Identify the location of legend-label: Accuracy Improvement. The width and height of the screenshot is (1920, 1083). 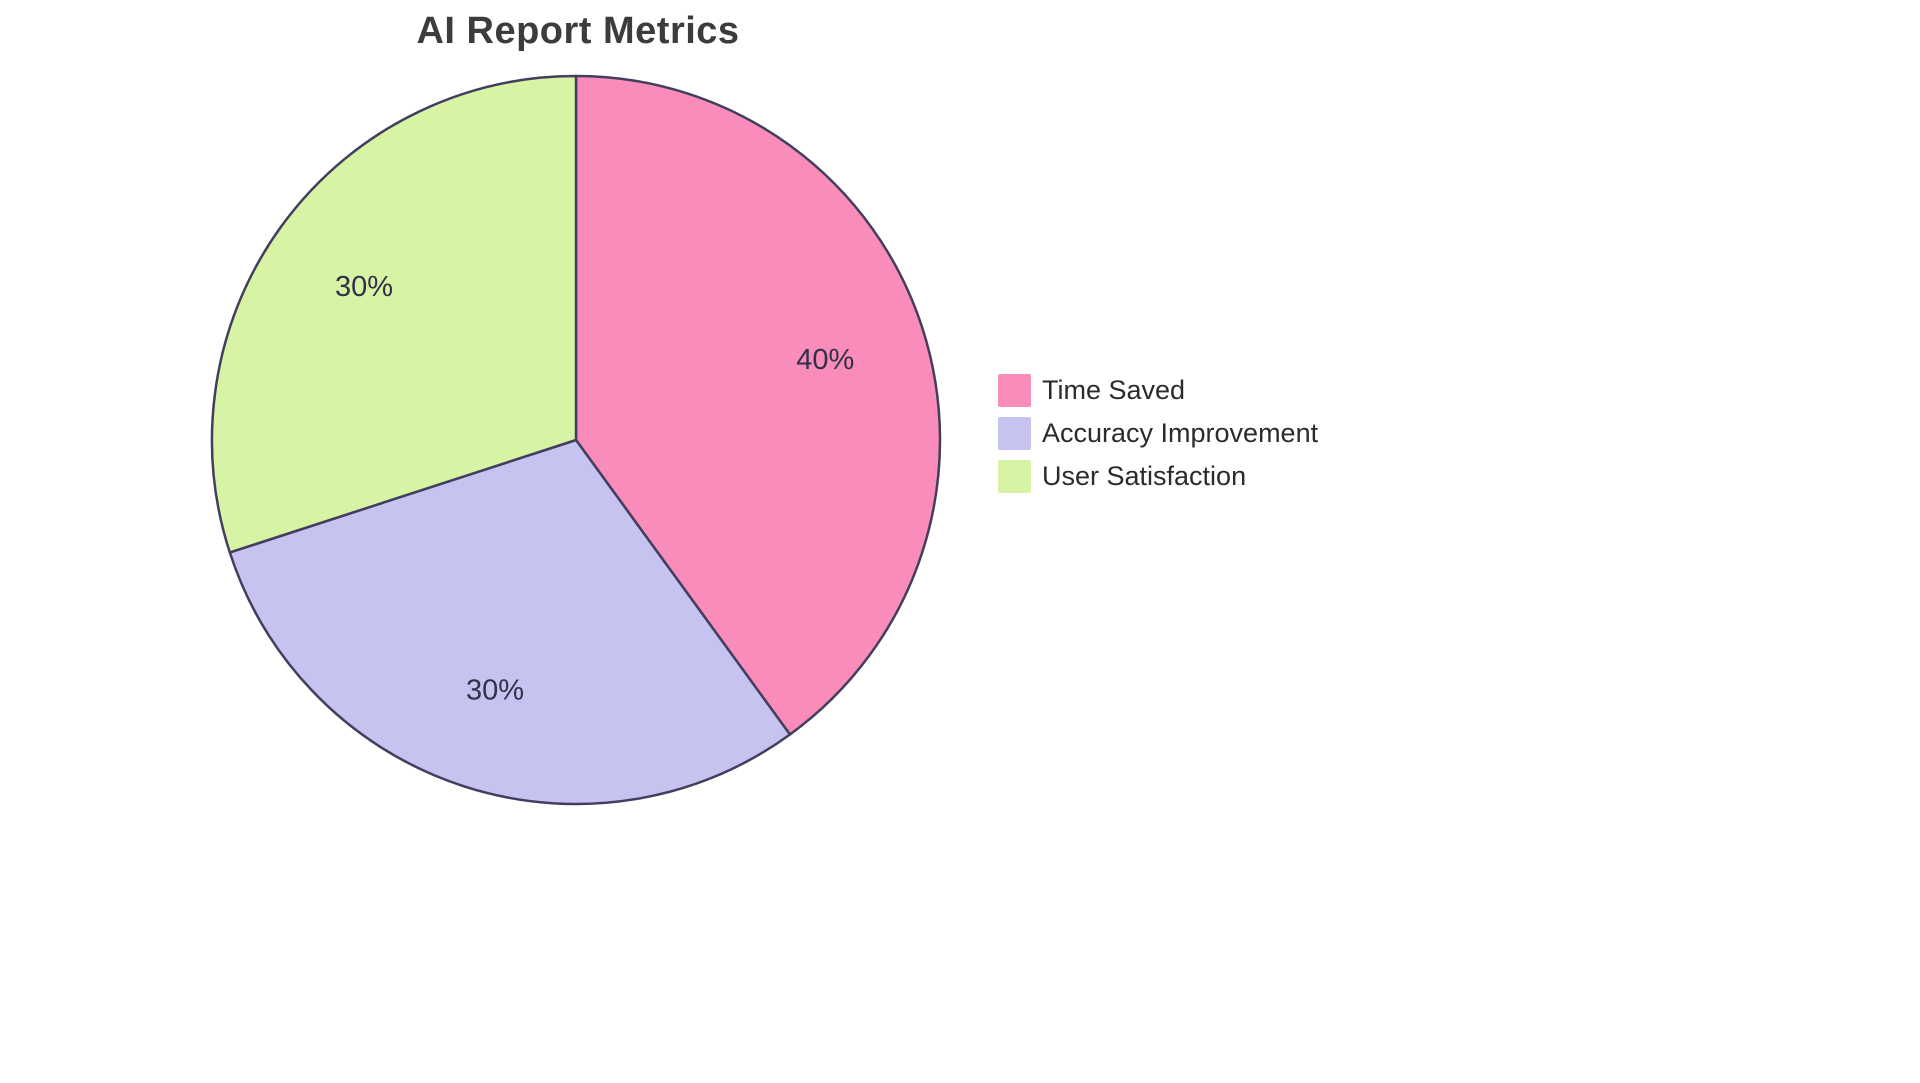
(1180, 433).